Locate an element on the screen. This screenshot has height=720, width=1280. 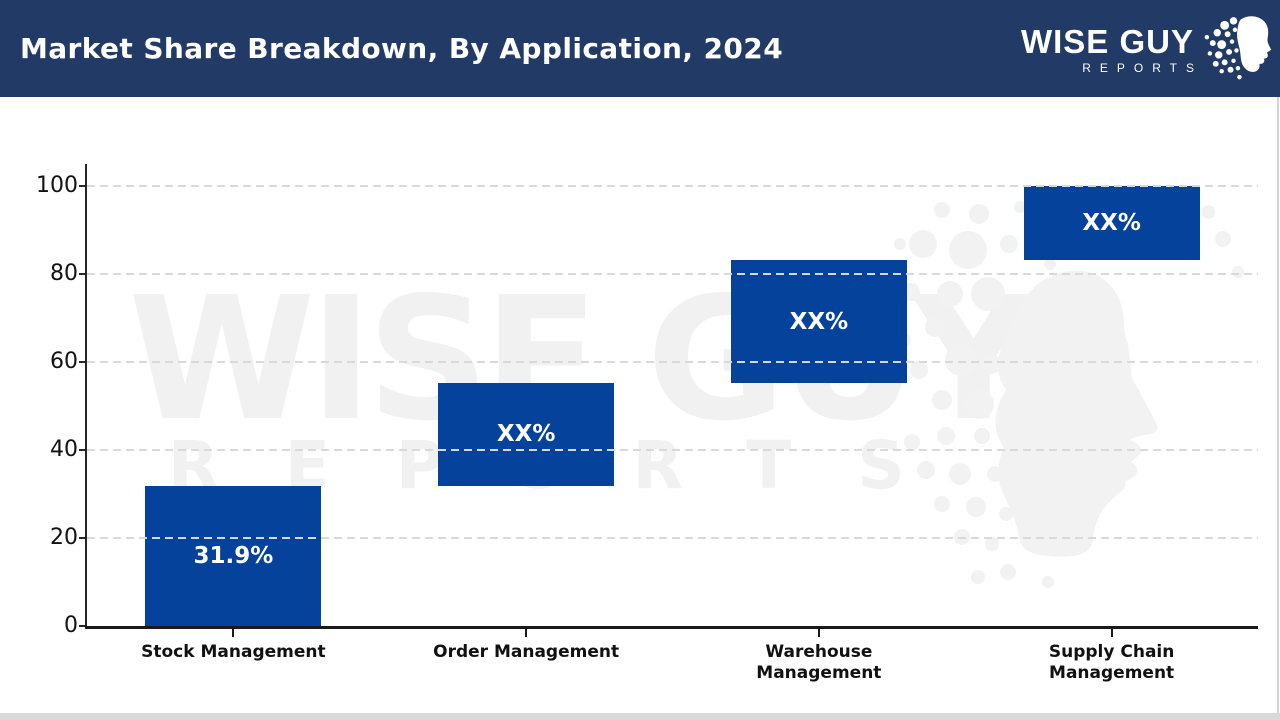
bar-value-label-supply-chain-management: XX% is located at coordinates (1111, 222).